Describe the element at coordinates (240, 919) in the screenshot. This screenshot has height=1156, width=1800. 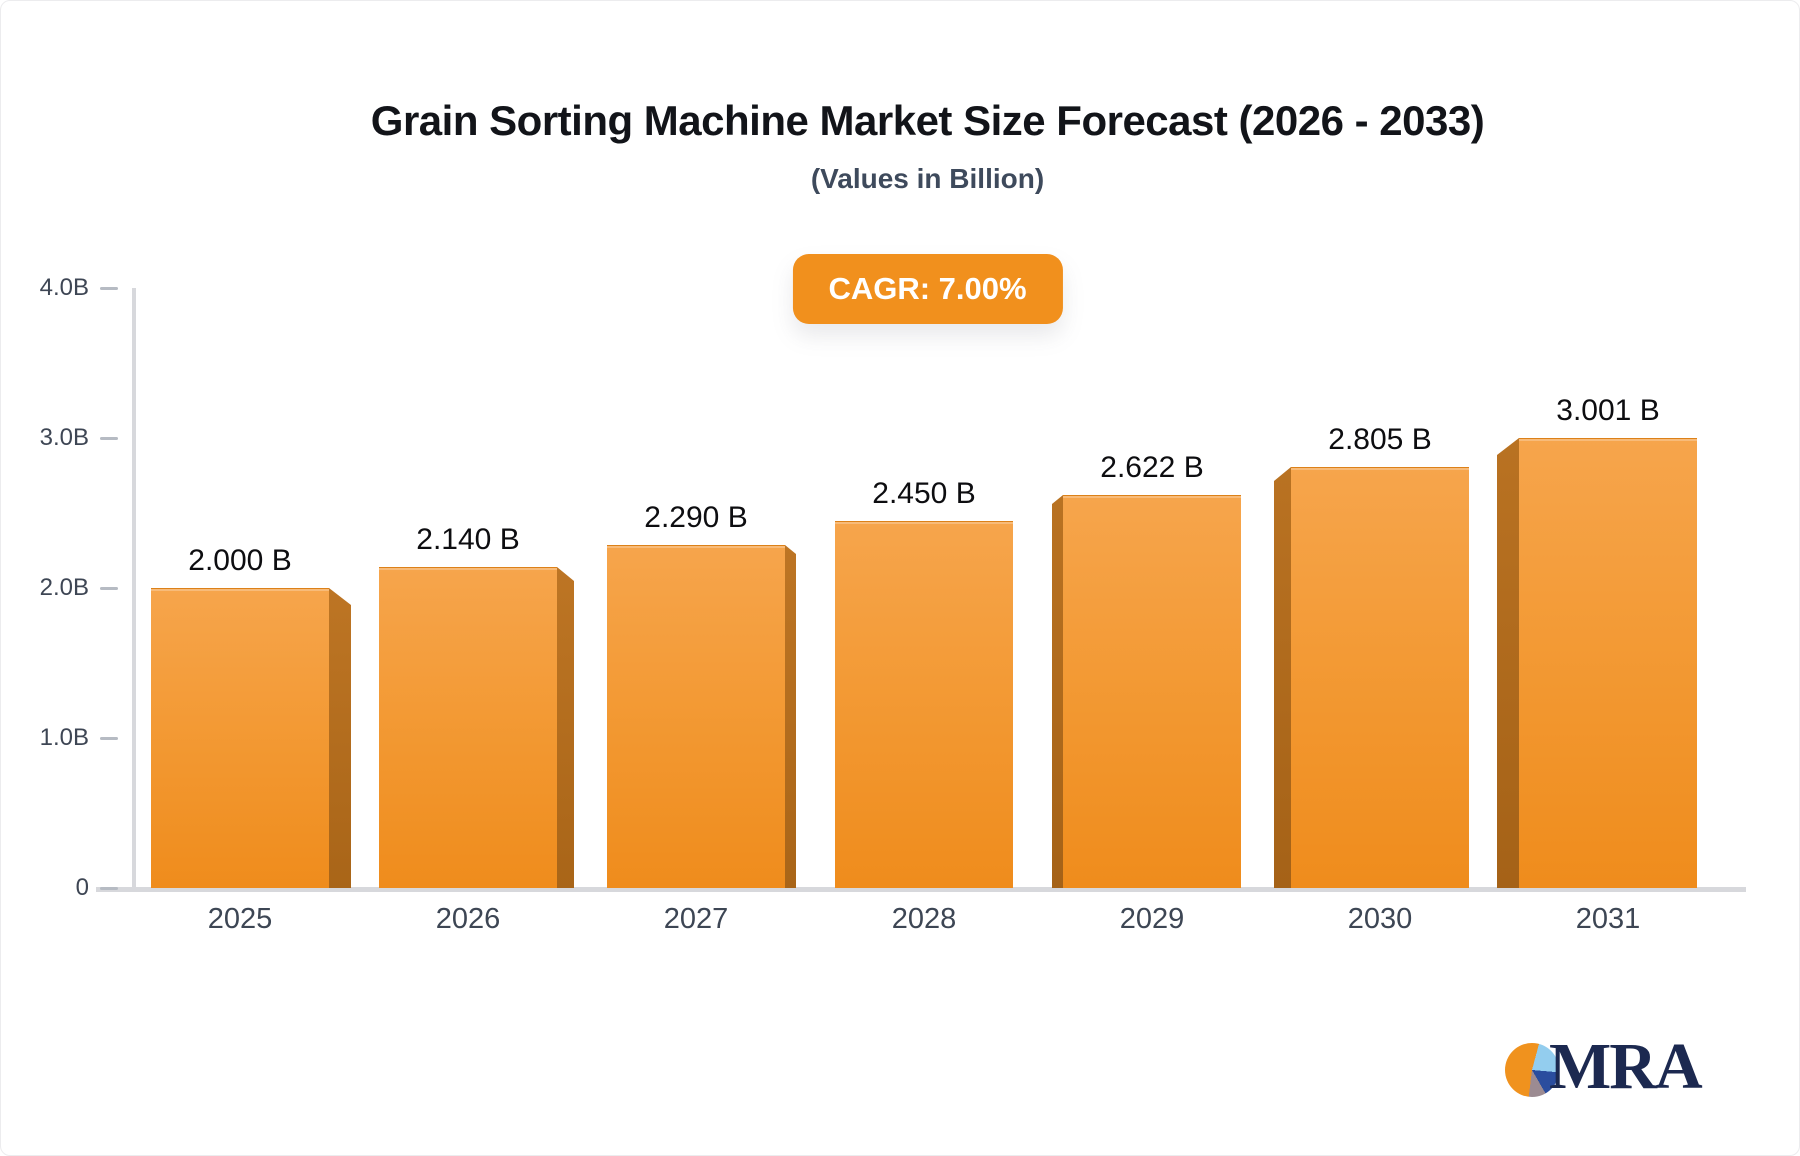
I see `x-axis-label-2025: 2025` at that location.